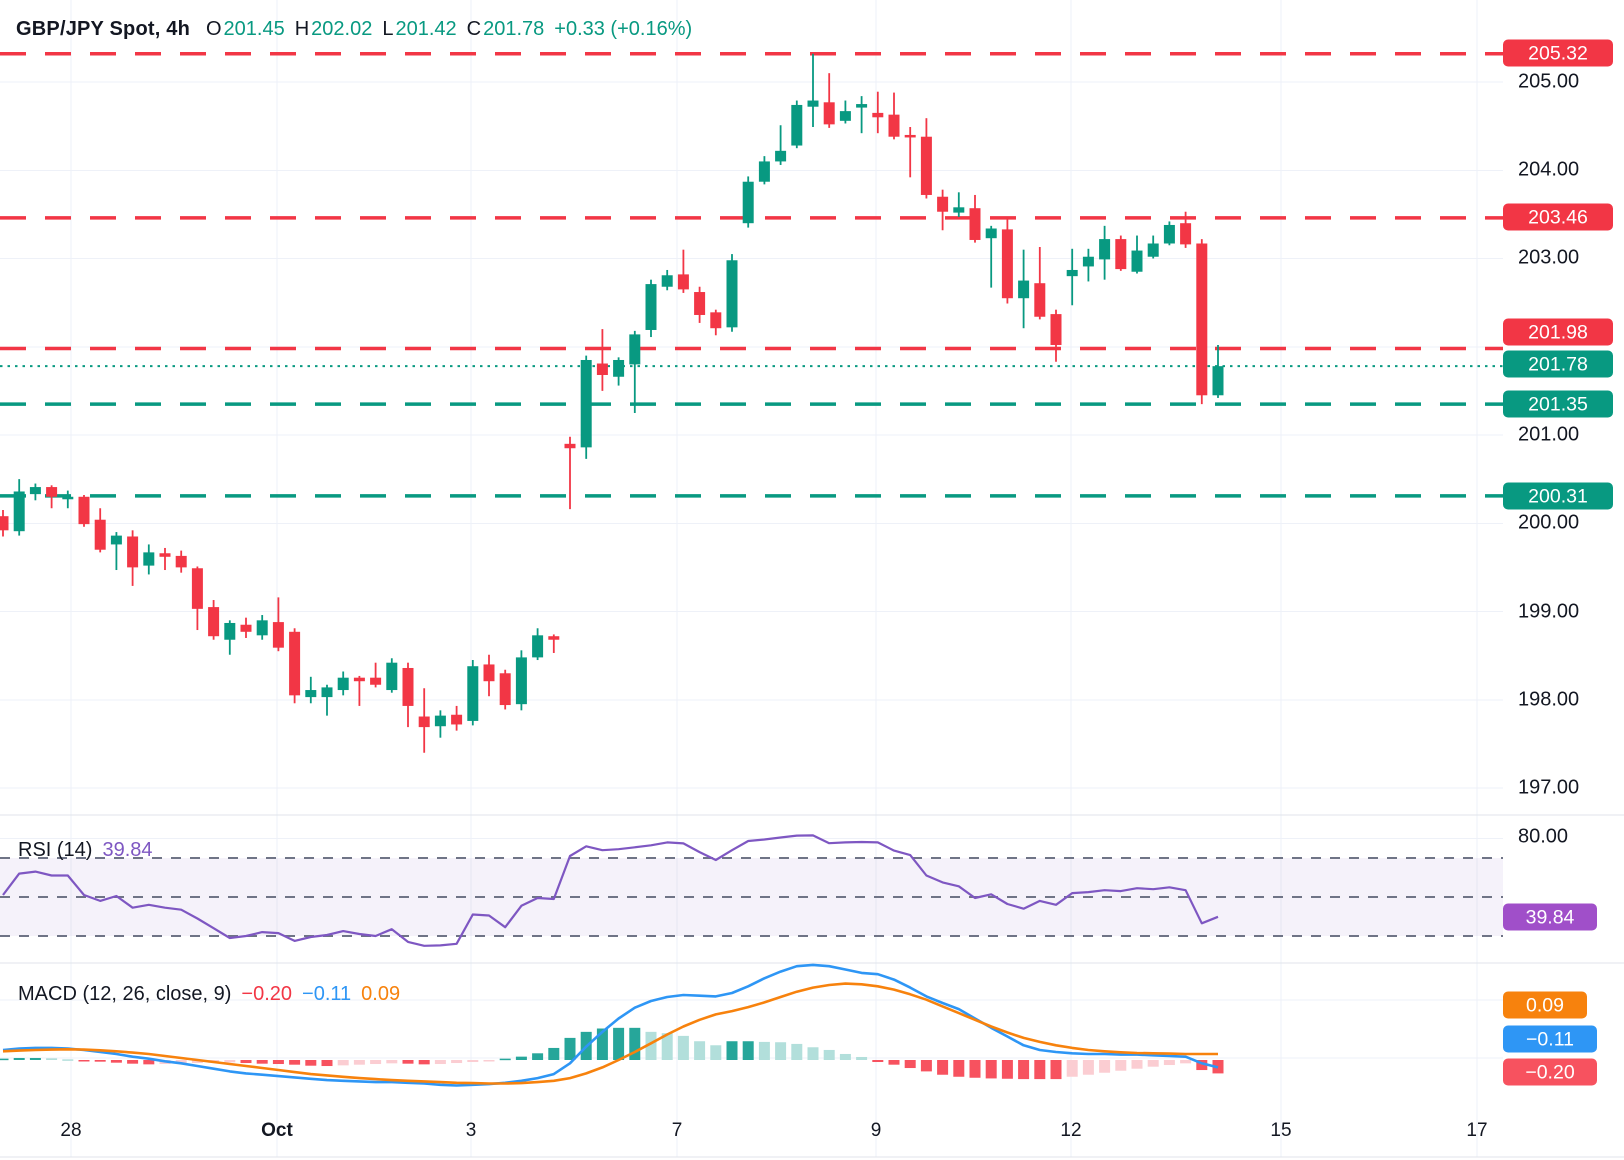 Image resolution: width=1624 pixels, height=1160 pixels. I want to click on axis-value-badge: 205.32, so click(1558, 53).